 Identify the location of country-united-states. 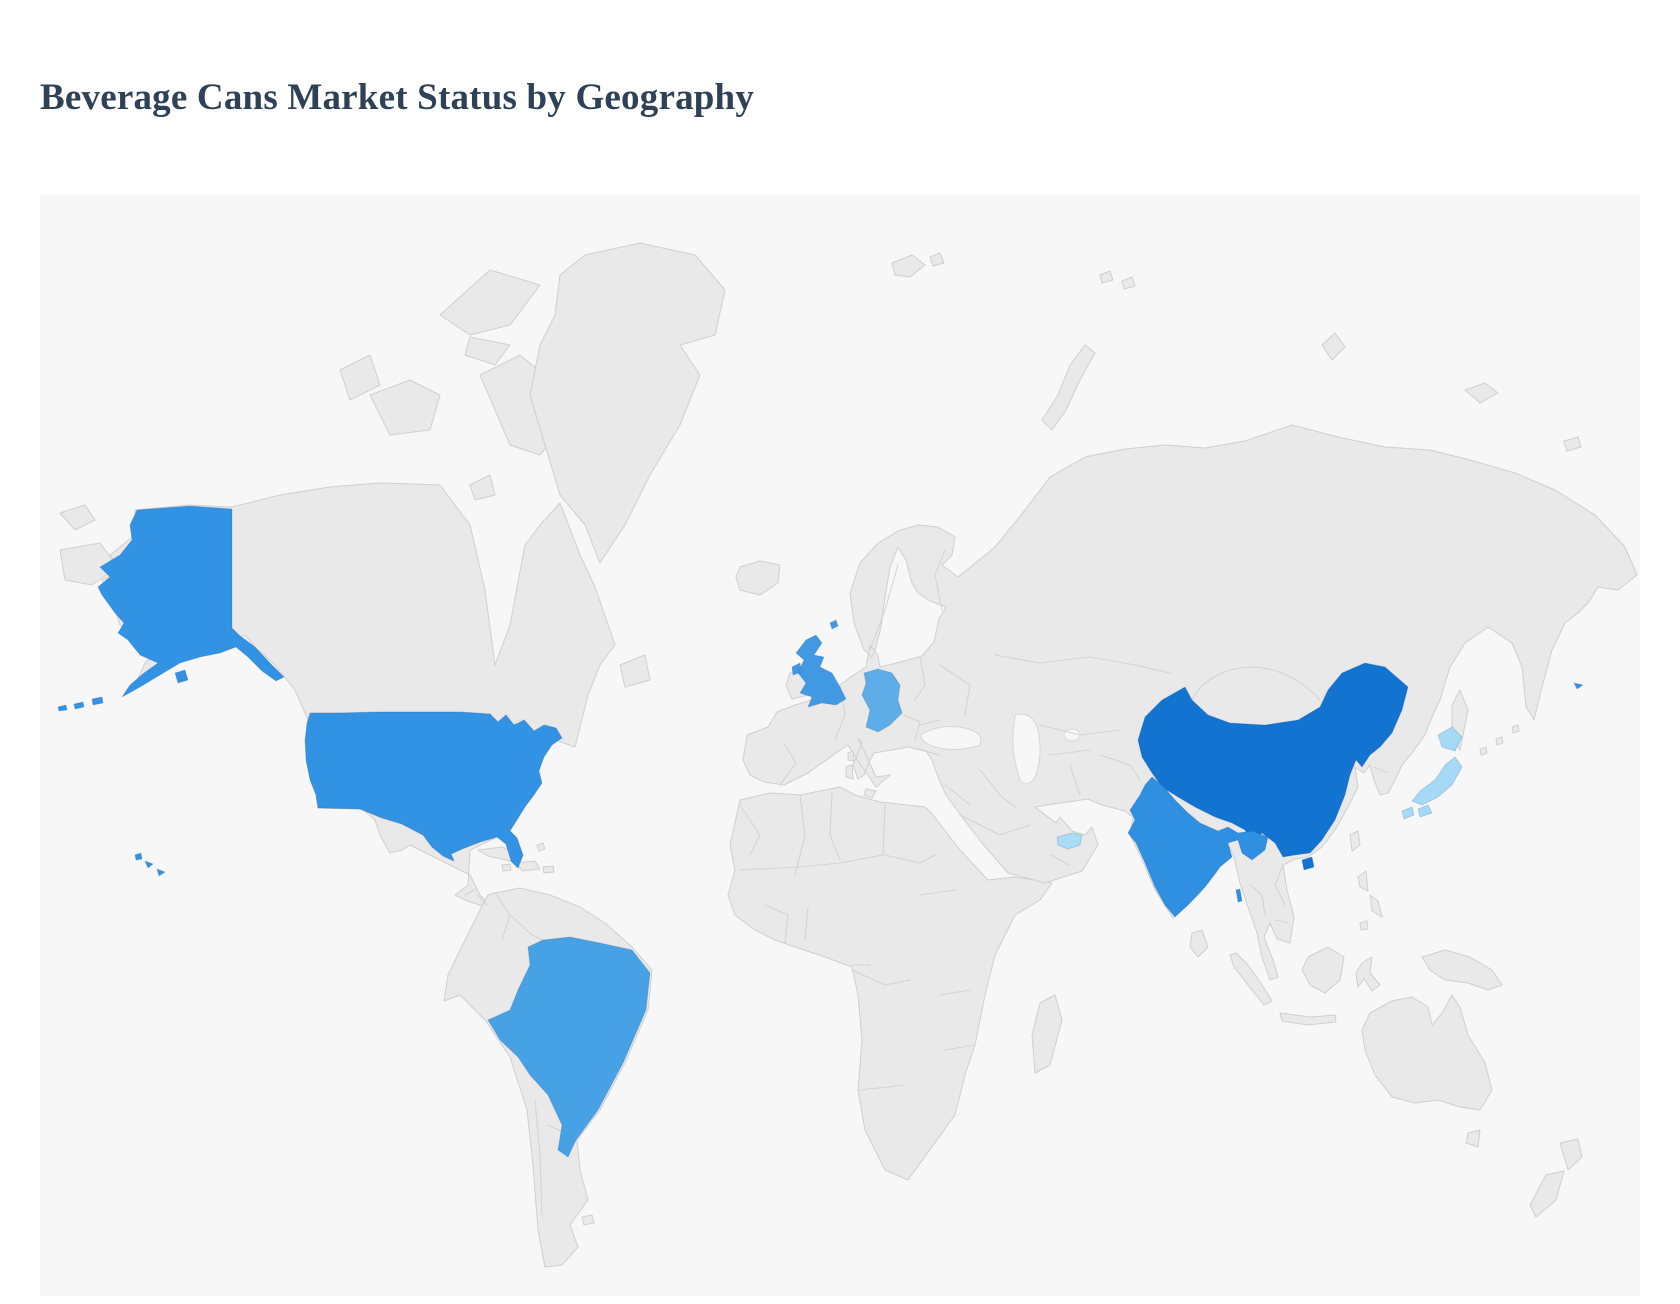
(433, 790).